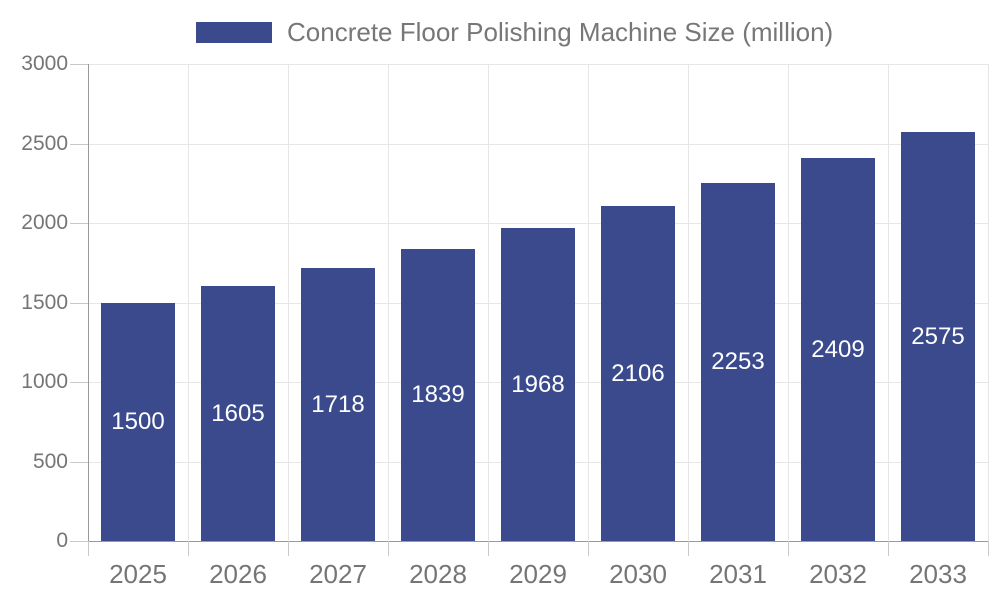 The height and width of the screenshot is (600, 1000). I want to click on bar: 1605, so click(238, 413).